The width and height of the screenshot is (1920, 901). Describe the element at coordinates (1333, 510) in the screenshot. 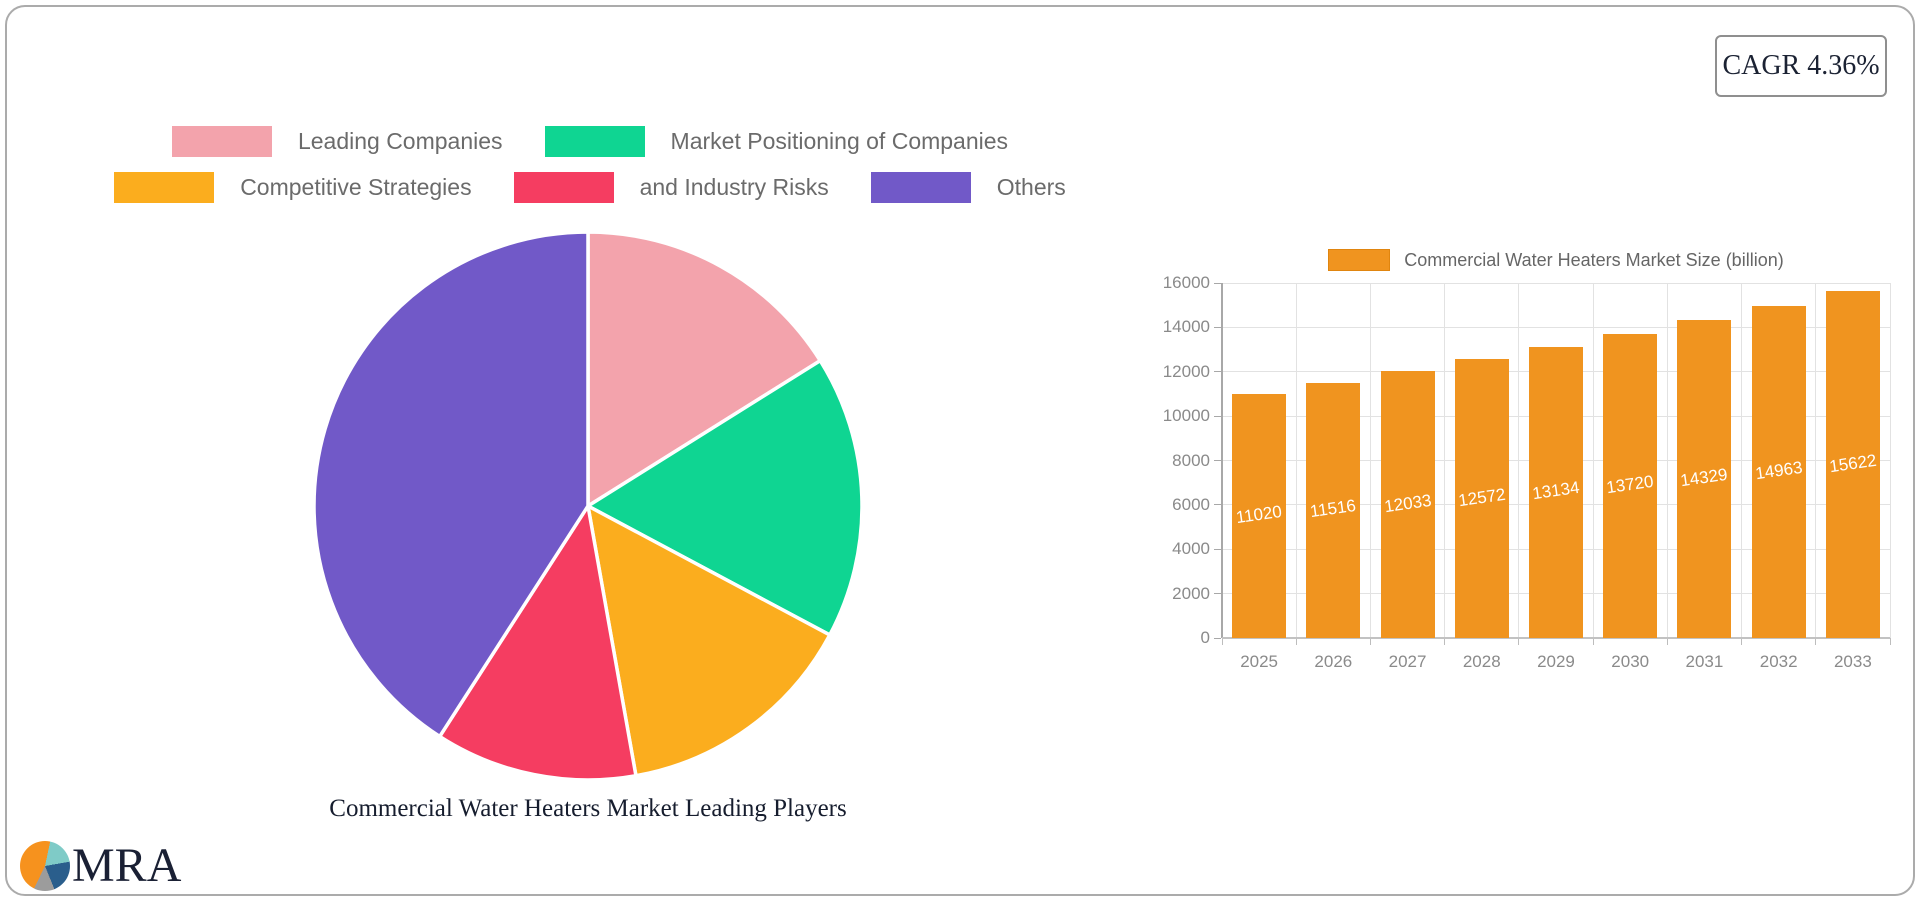

I see `bar-2026` at that location.